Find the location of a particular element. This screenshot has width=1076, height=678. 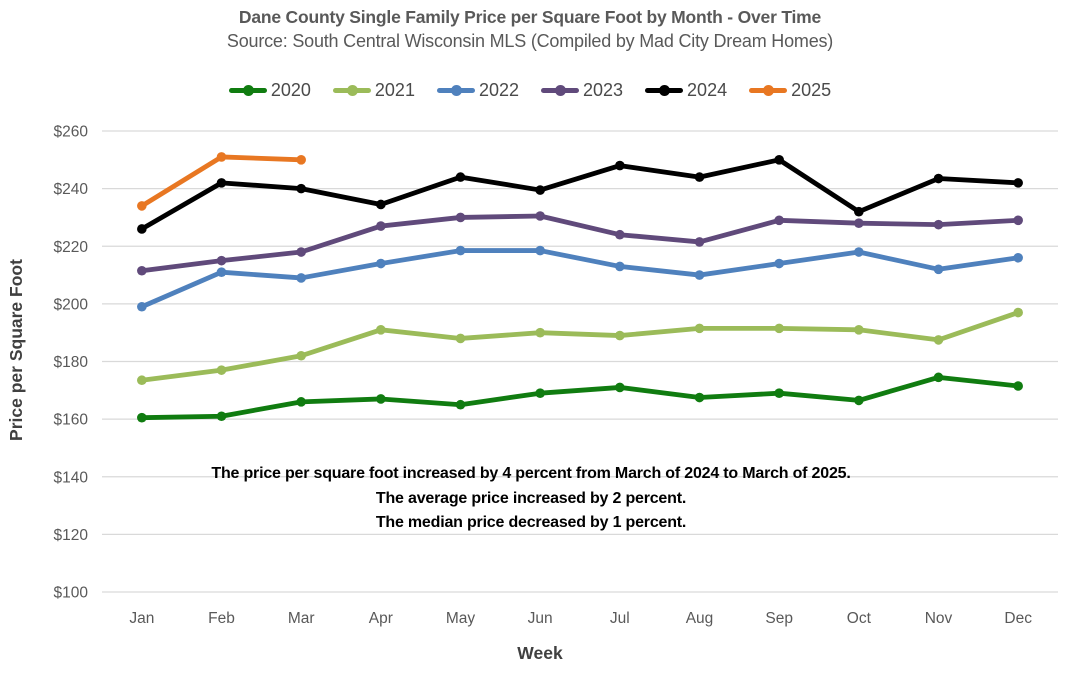

series-marker-2020-Mar is located at coordinates (301, 402).